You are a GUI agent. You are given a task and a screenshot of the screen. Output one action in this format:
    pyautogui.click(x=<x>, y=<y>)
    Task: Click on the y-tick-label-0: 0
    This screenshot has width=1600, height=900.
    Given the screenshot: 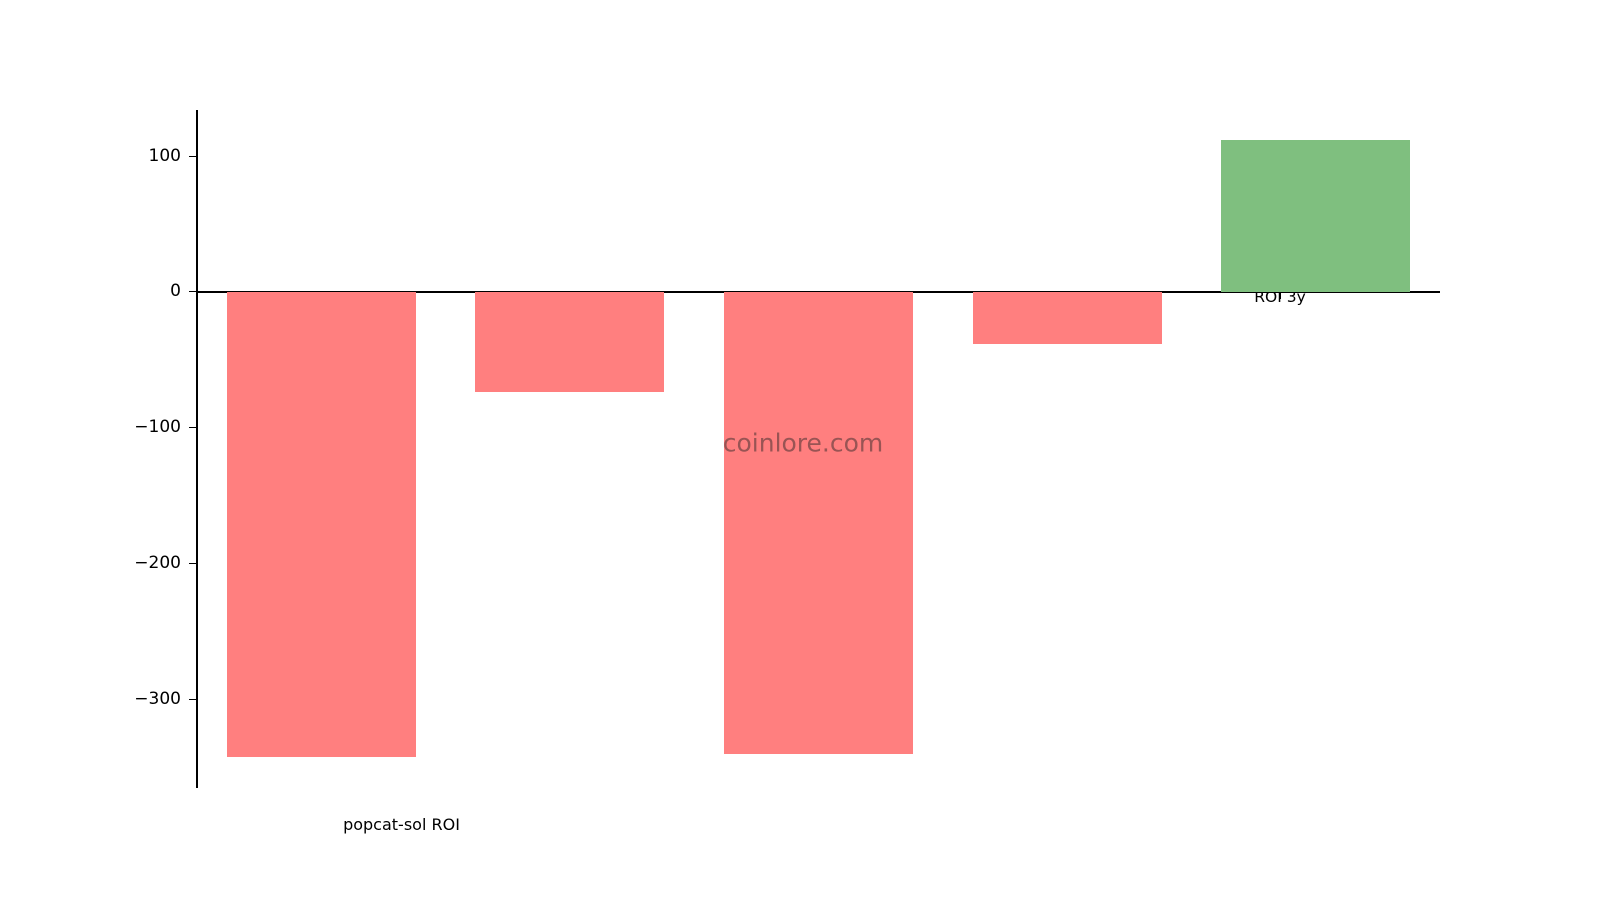 What is the action you would take?
    pyautogui.click(x=175, y=291)
    